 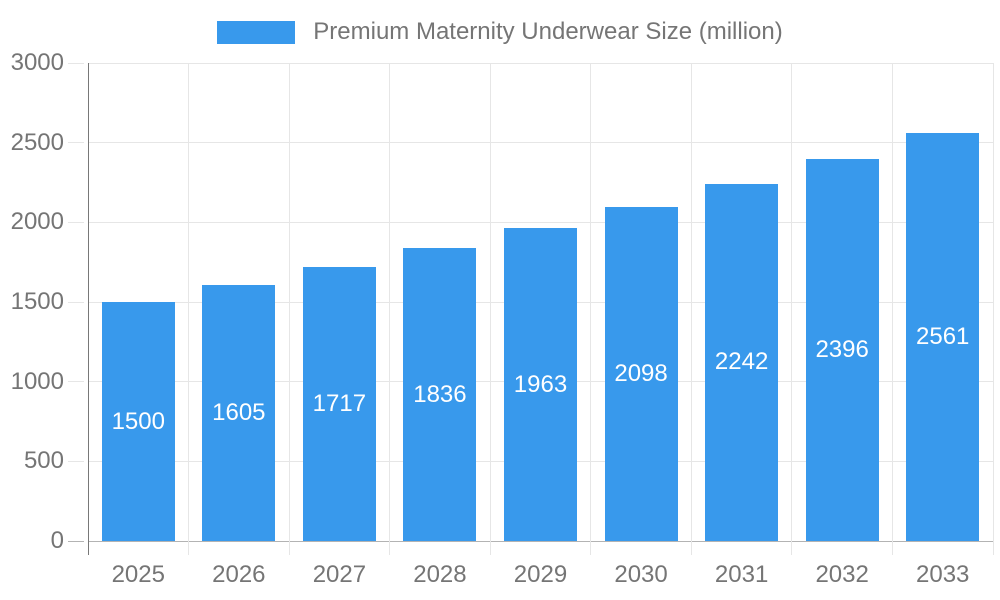 What do you see at coordinates (641, 574) in the screenshot?
I see `x-axis-label: 2030` at bounding box center [641, 574].